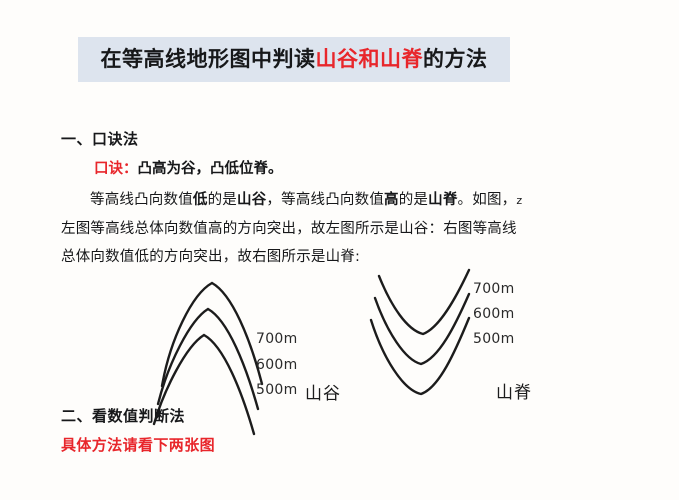 The image size is (679, 500). I want to click on page-title-suffix: 的方法, so click(455, 59).